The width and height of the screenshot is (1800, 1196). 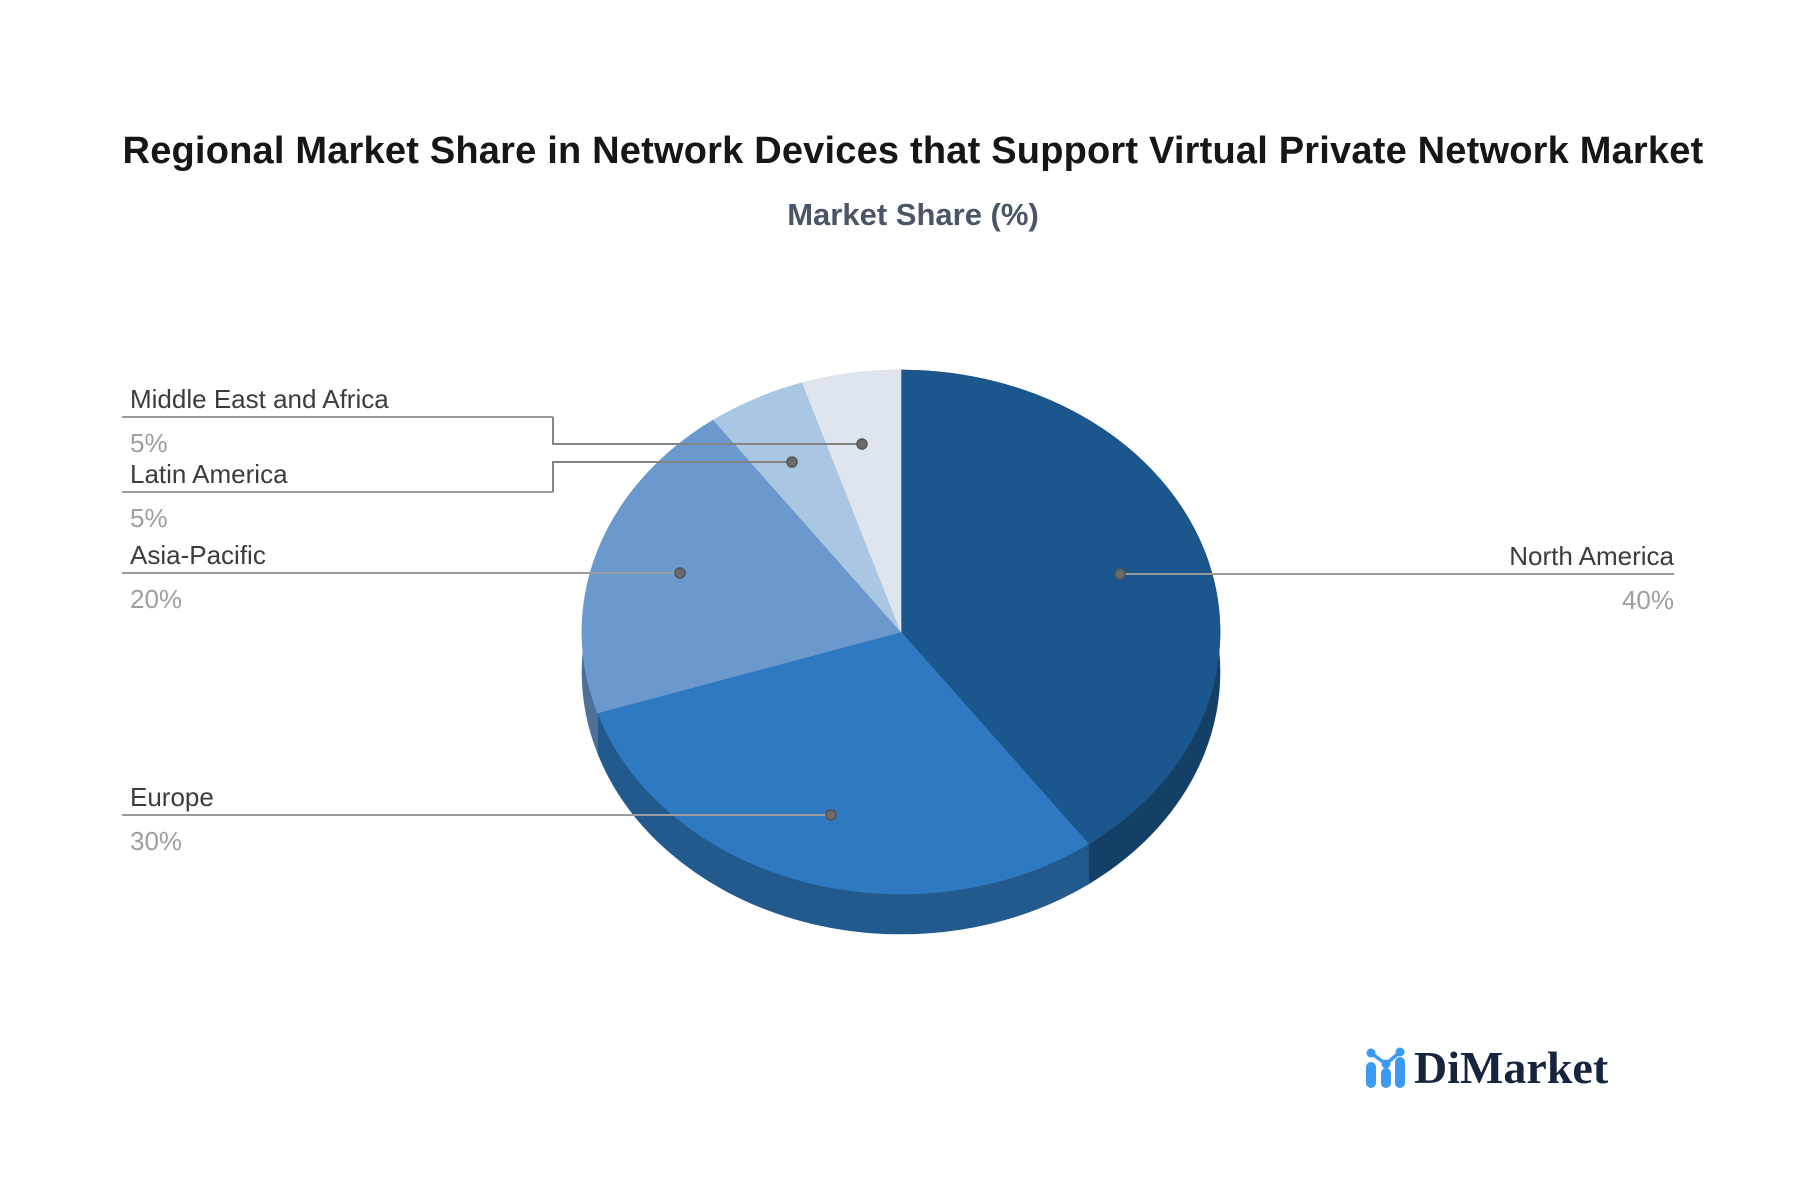 What do you see at coordinates (1060, 607) in the screenshot?
I see `pie-slice-north-america` at bounding box center [1060, 607].